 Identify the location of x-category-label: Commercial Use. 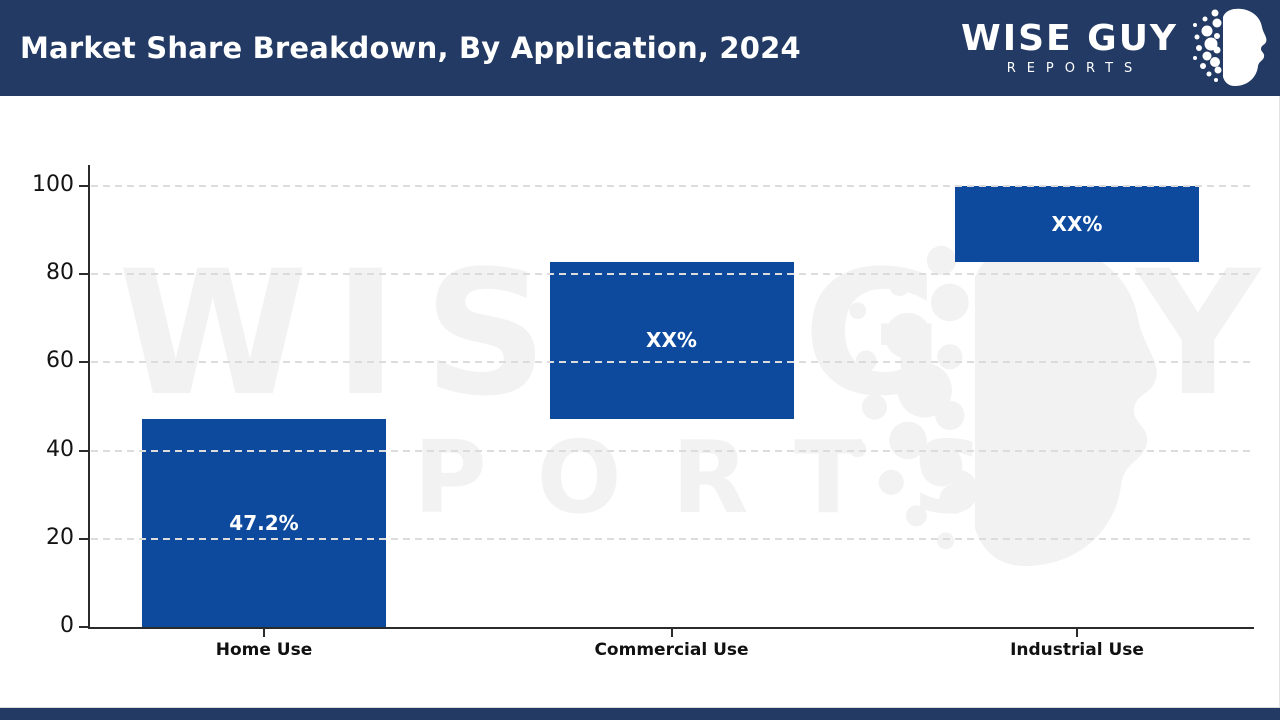
(671, 650).